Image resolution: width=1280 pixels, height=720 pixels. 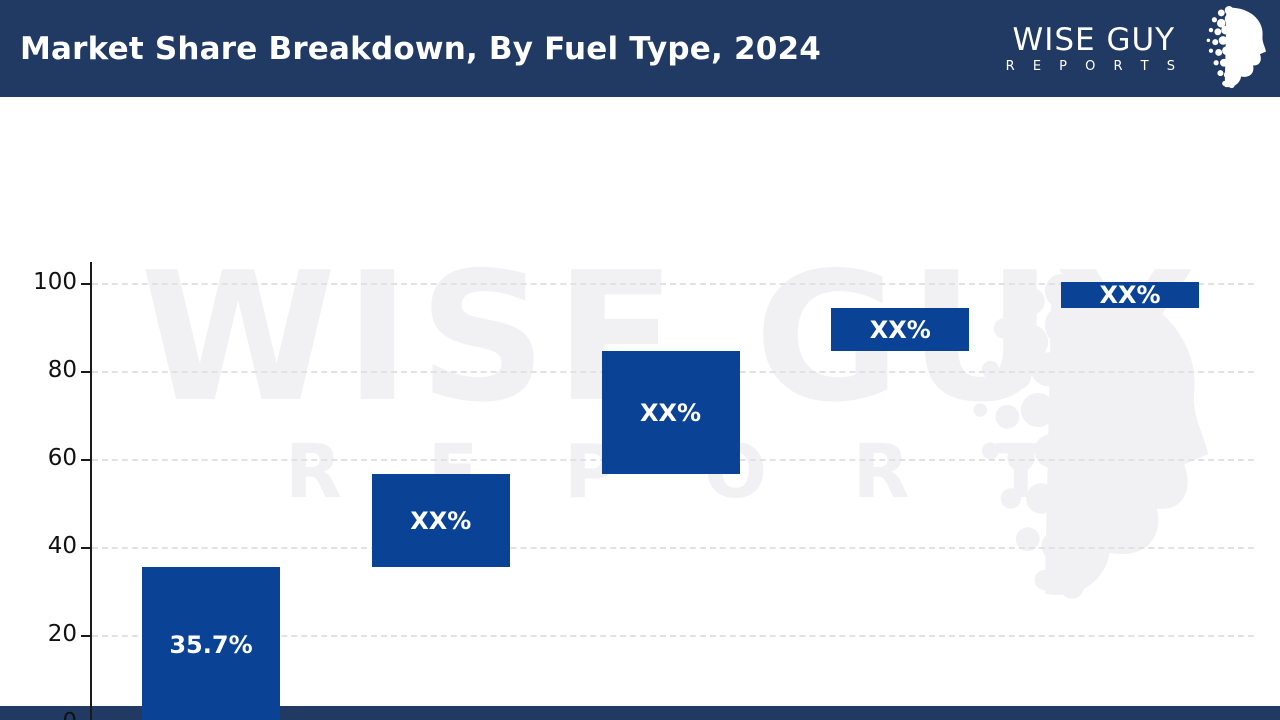 What do you see at coordinates (1093, 66) in the screenshot?
I see `logo-text-reports: R E P O R T S` at bounding box center [1093, 66].